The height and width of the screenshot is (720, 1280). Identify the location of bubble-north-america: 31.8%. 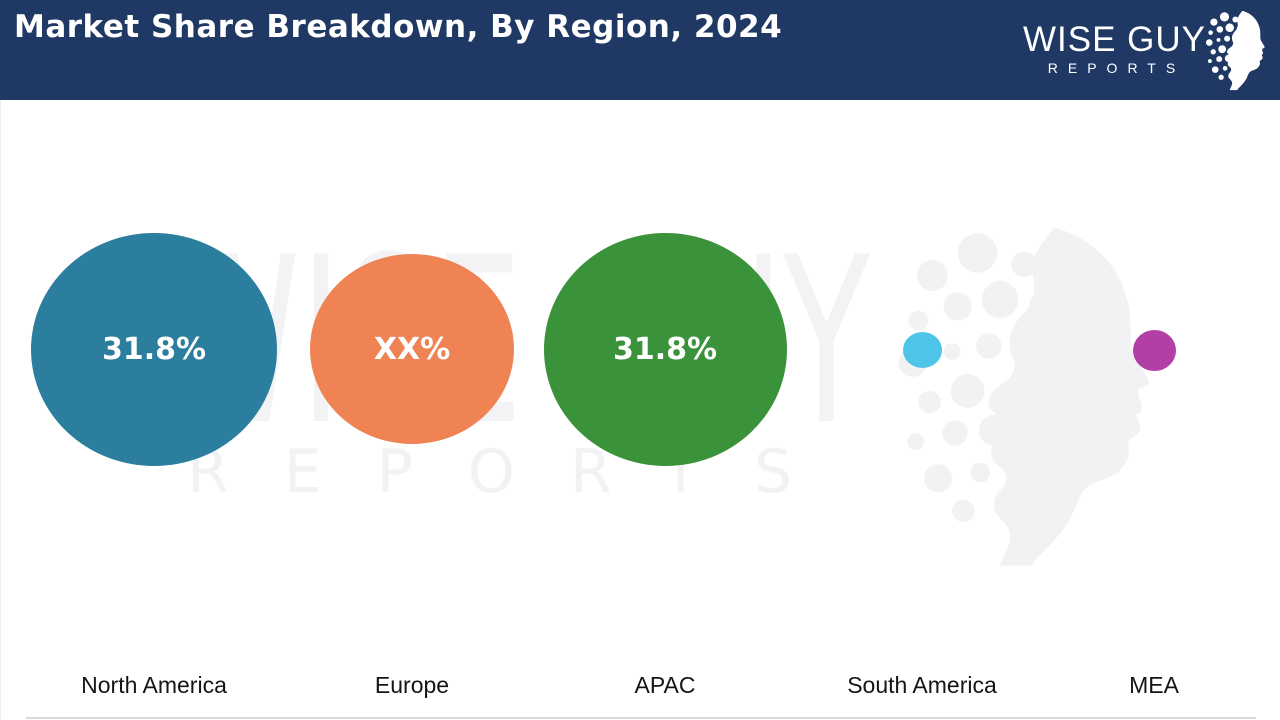
(154, 349).